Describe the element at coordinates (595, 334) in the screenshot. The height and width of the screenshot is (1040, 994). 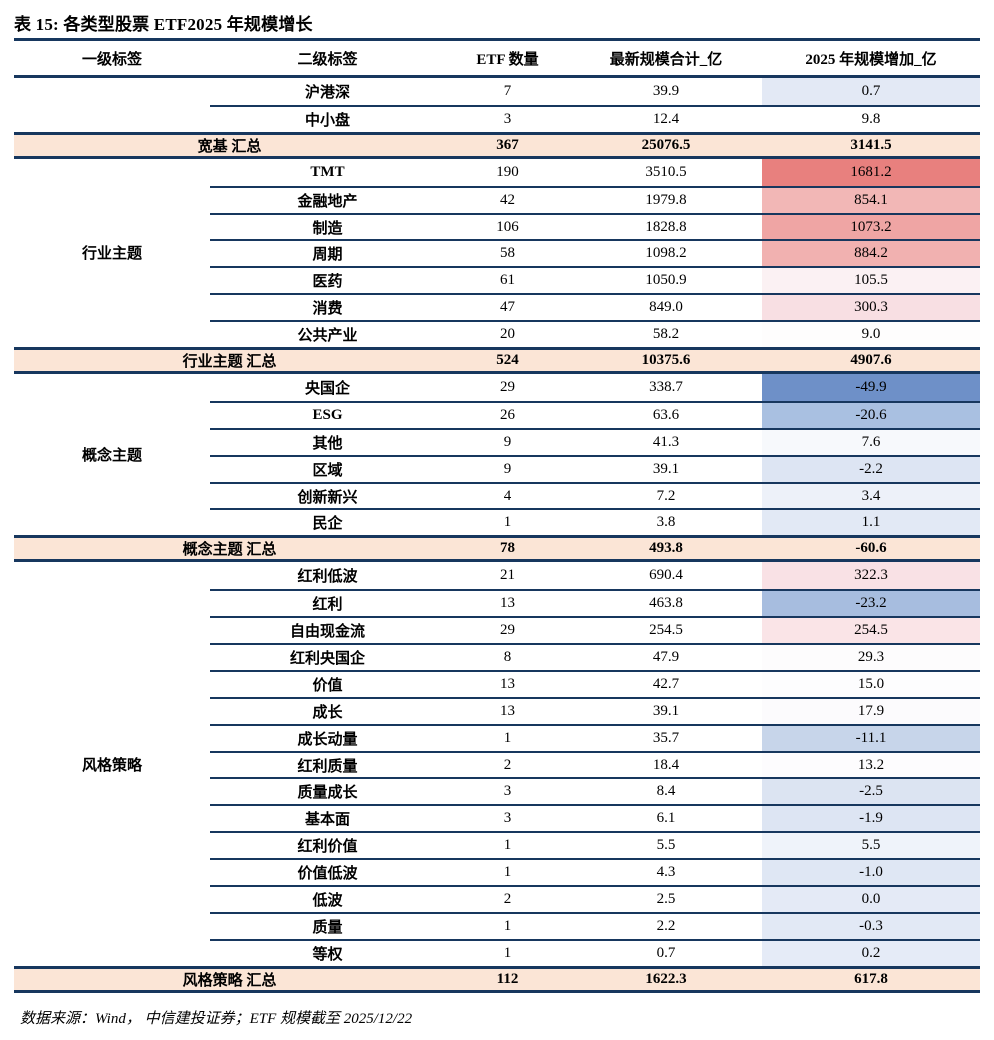
I see `table-row: 公共产业 20 58.2 9.0` at that location.